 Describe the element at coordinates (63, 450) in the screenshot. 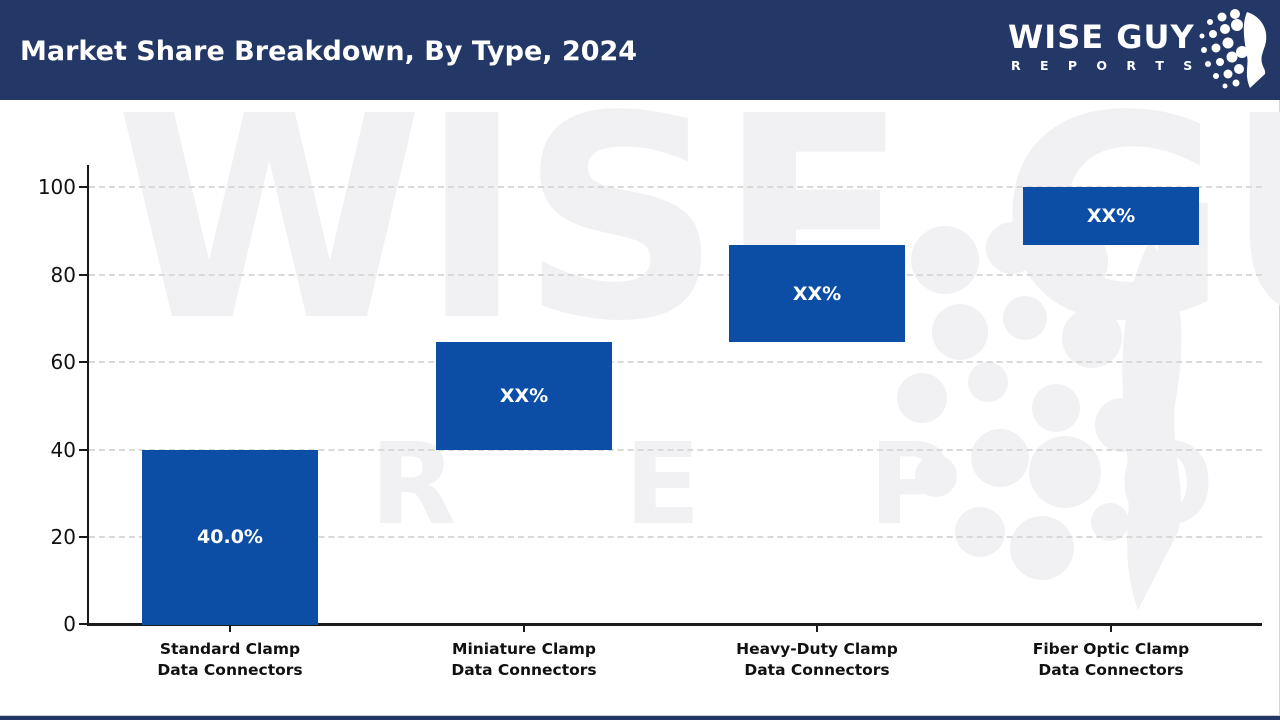

I see `y-tick-label: 40` at that location.